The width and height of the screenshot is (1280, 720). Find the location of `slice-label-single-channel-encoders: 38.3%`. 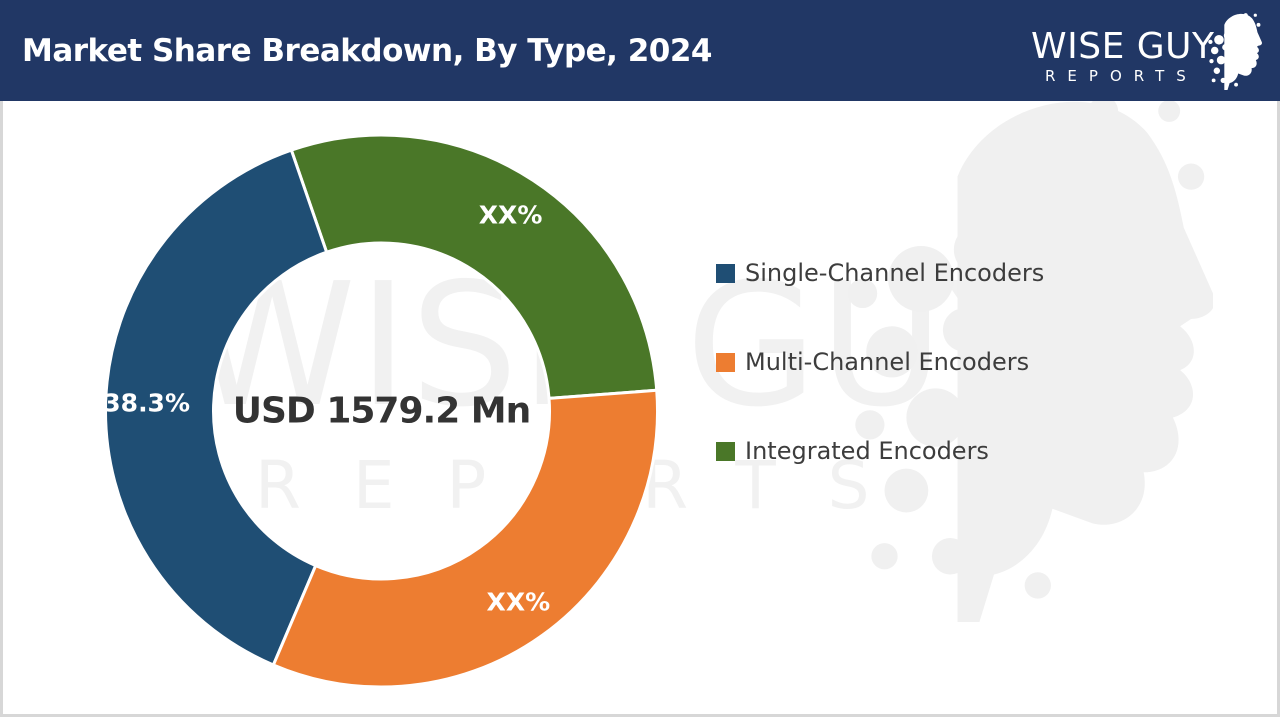

slice-label-single-channel-encoders: 38.3% is located at coordinates (147, 403).